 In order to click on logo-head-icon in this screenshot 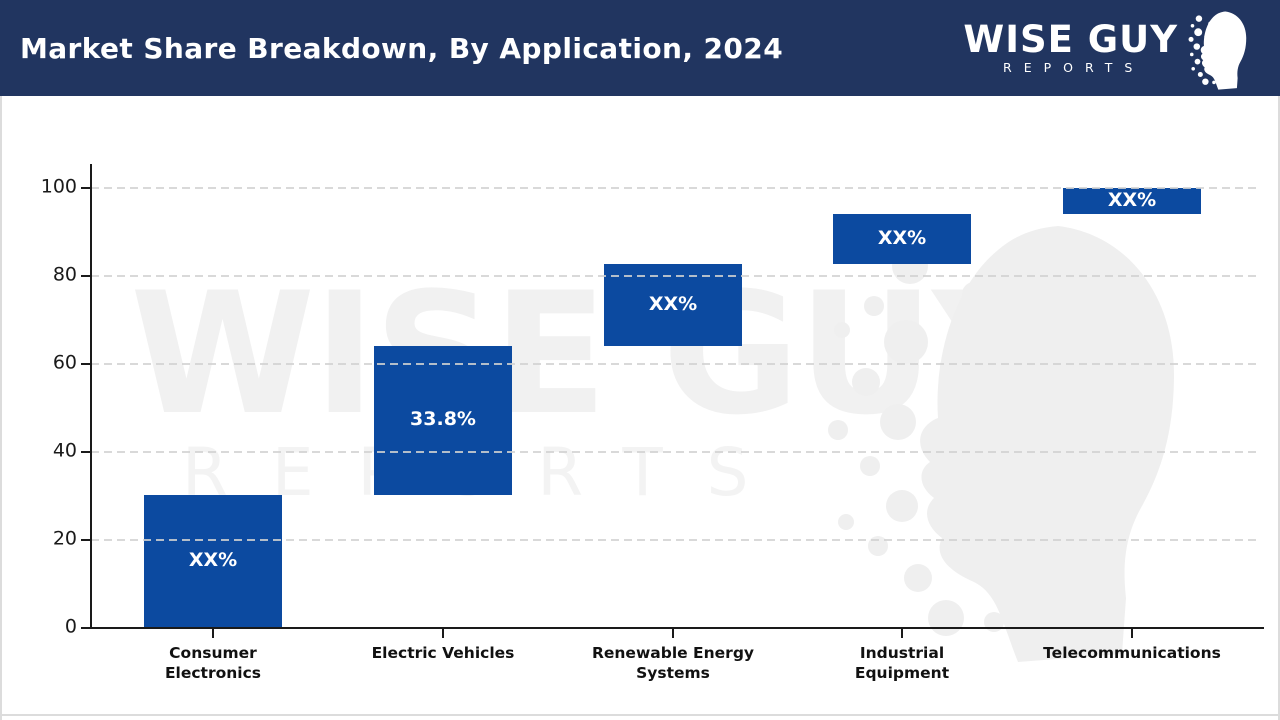, I will do `click(1217, 50)`.